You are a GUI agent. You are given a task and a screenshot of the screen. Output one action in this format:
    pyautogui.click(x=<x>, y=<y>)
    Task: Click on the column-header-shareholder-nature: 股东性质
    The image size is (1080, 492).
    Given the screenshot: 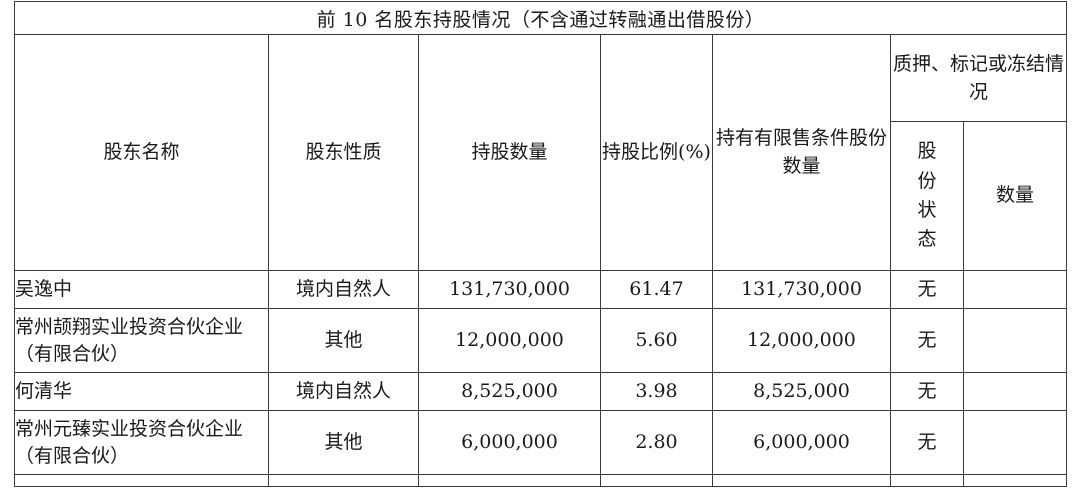 What is the action you would take?
    pyautogui.click(x=343, y=152)
    